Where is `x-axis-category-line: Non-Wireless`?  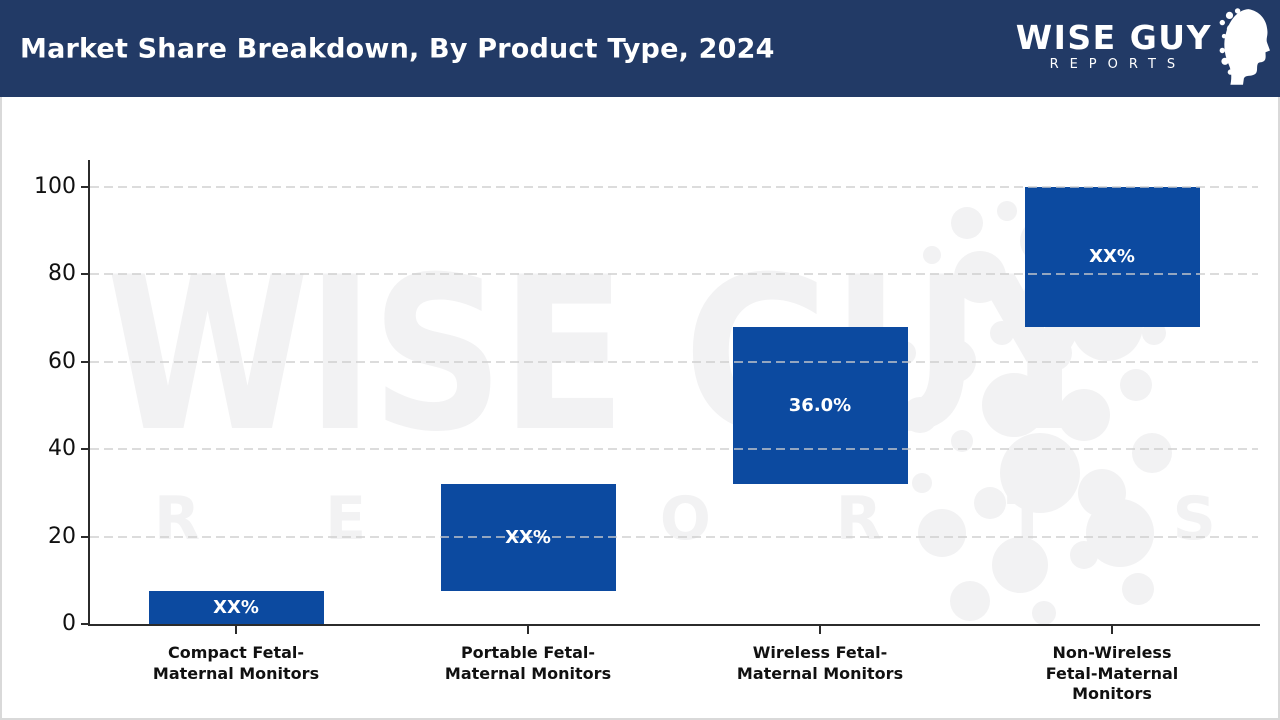
x-axis-category-line: Non-Wireless is located at coordinates (1112, 652).